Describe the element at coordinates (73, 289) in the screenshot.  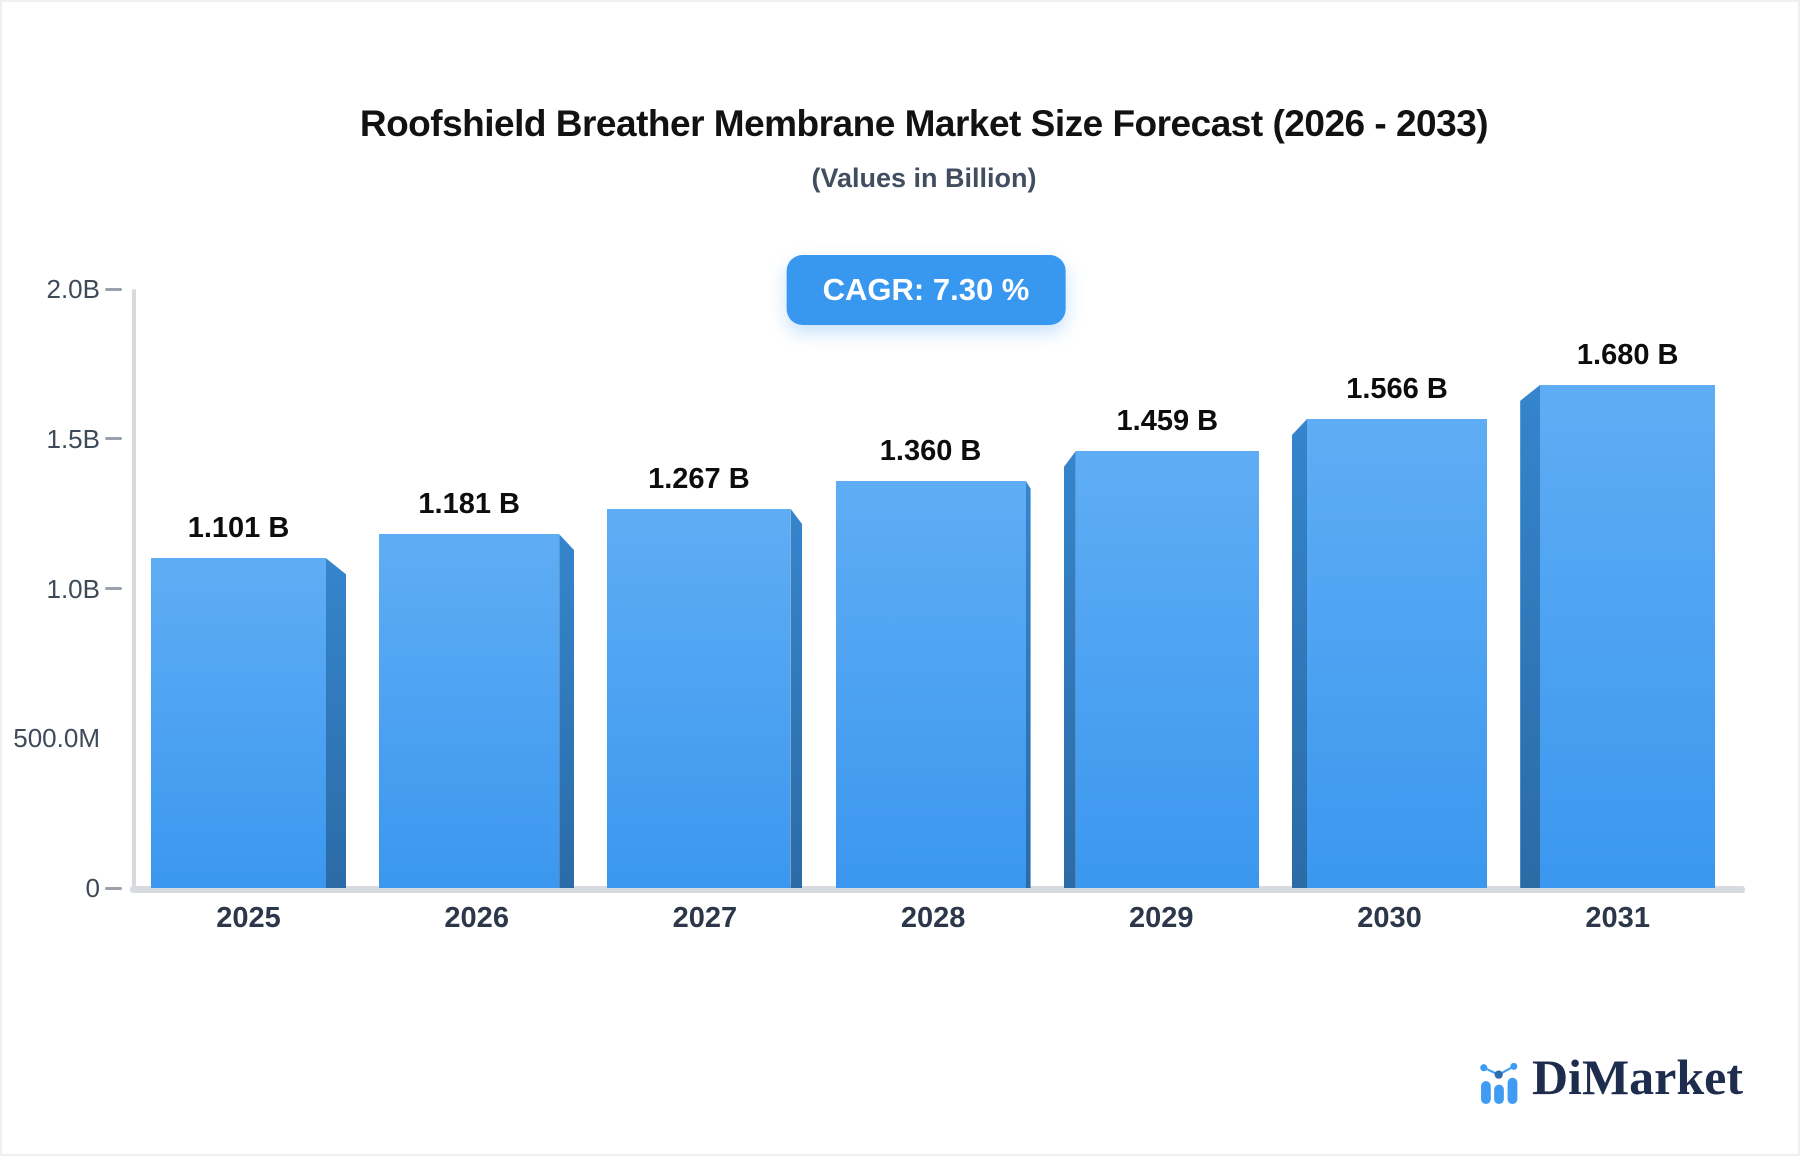
I see `y-axis-label: 2.0B` at that location.